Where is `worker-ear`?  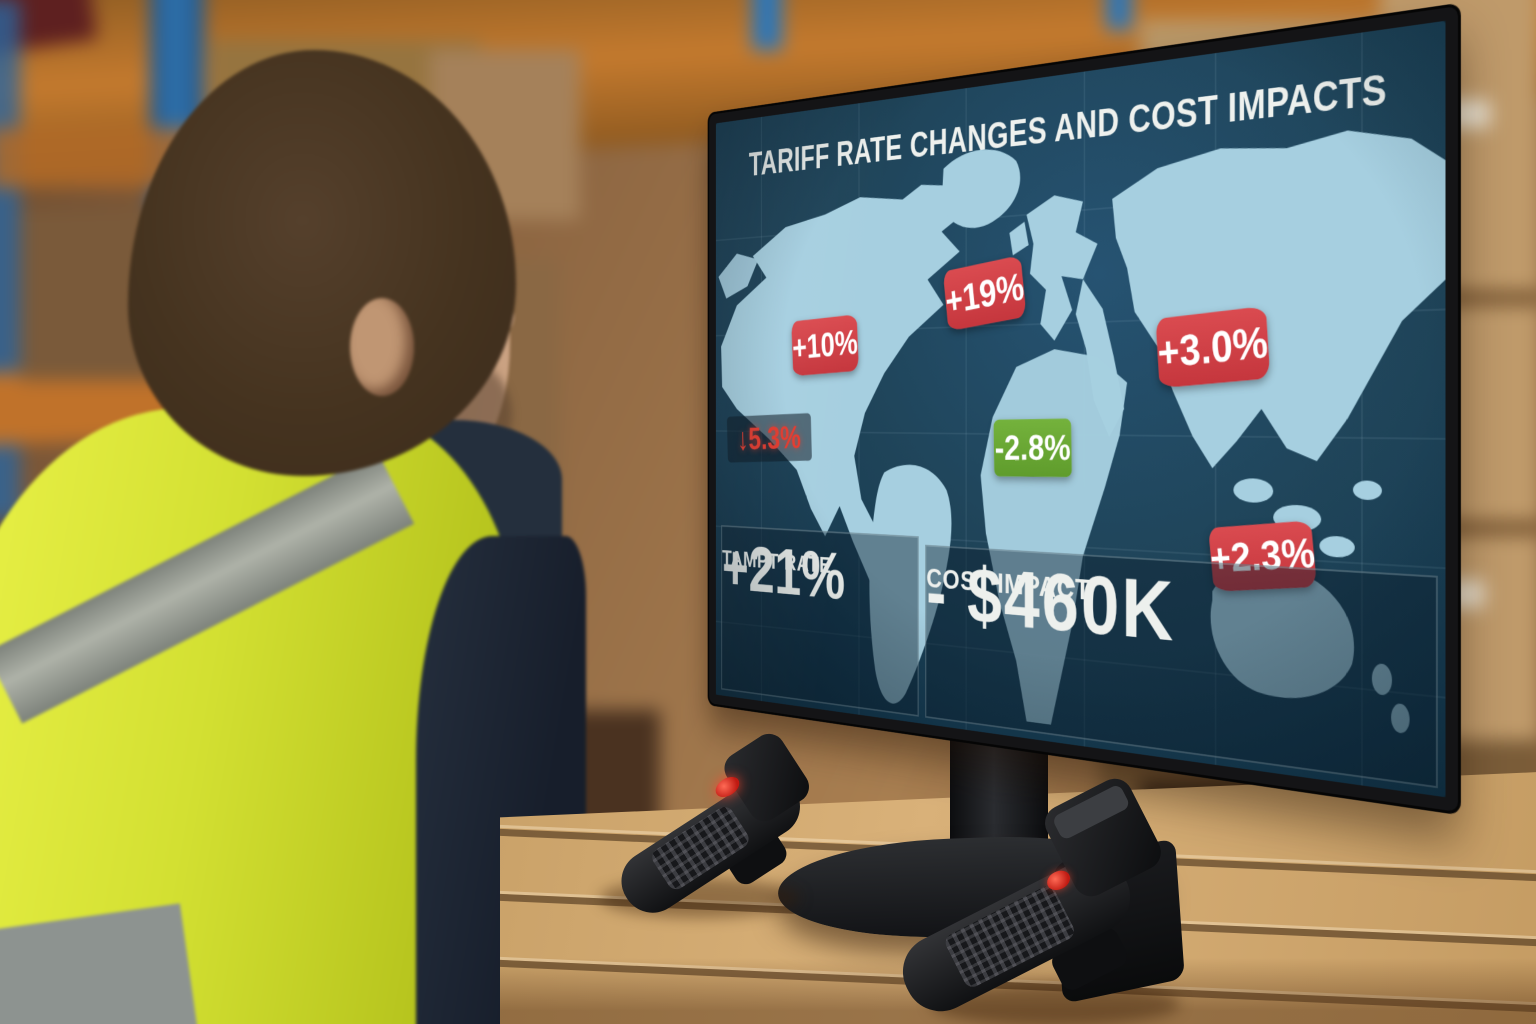 worker-ear is located at coordinates (382, 347).